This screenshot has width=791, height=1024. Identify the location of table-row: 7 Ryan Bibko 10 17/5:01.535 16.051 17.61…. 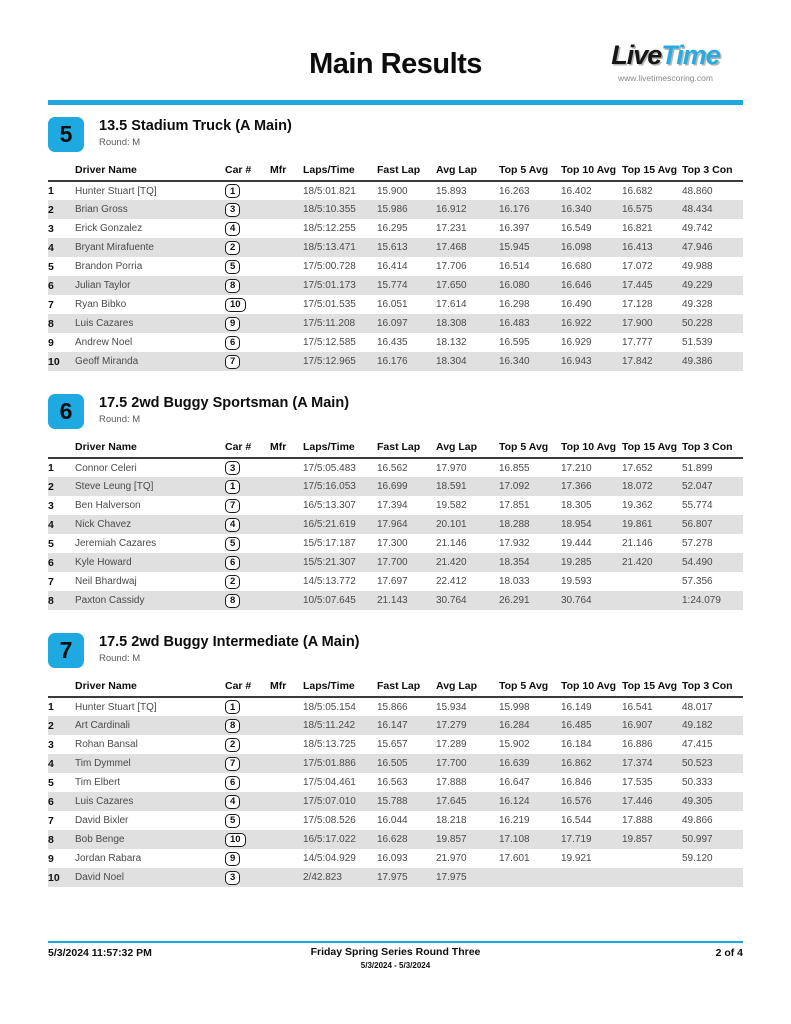
(395, 304).